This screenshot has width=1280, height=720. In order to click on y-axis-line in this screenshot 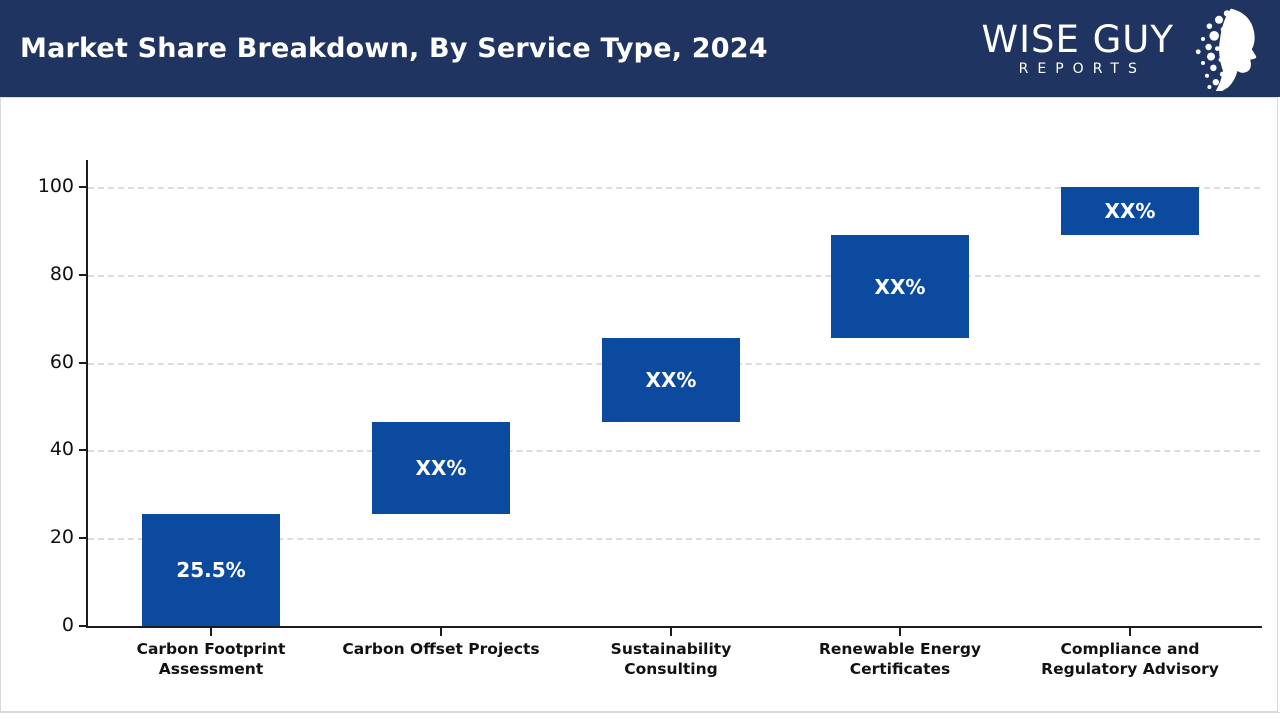, I will do `click(87, 394)`.